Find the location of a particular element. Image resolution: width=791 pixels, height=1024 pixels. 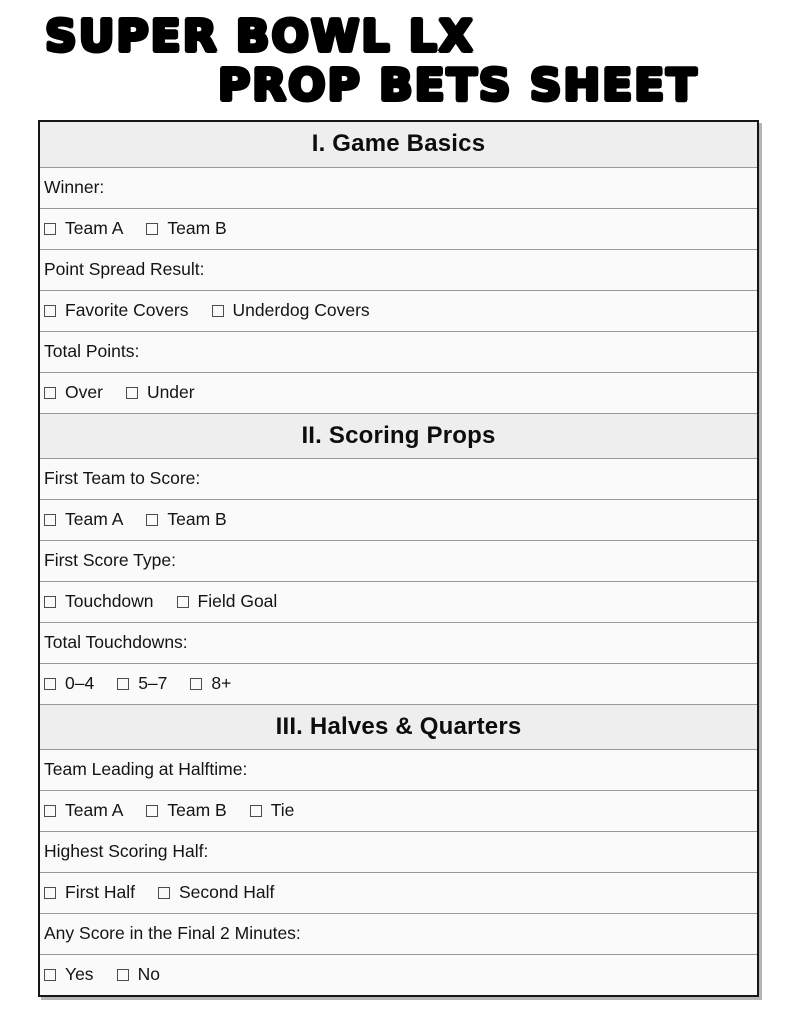

options-row: Team A Team B Tie is located at coordinates (398, 810).